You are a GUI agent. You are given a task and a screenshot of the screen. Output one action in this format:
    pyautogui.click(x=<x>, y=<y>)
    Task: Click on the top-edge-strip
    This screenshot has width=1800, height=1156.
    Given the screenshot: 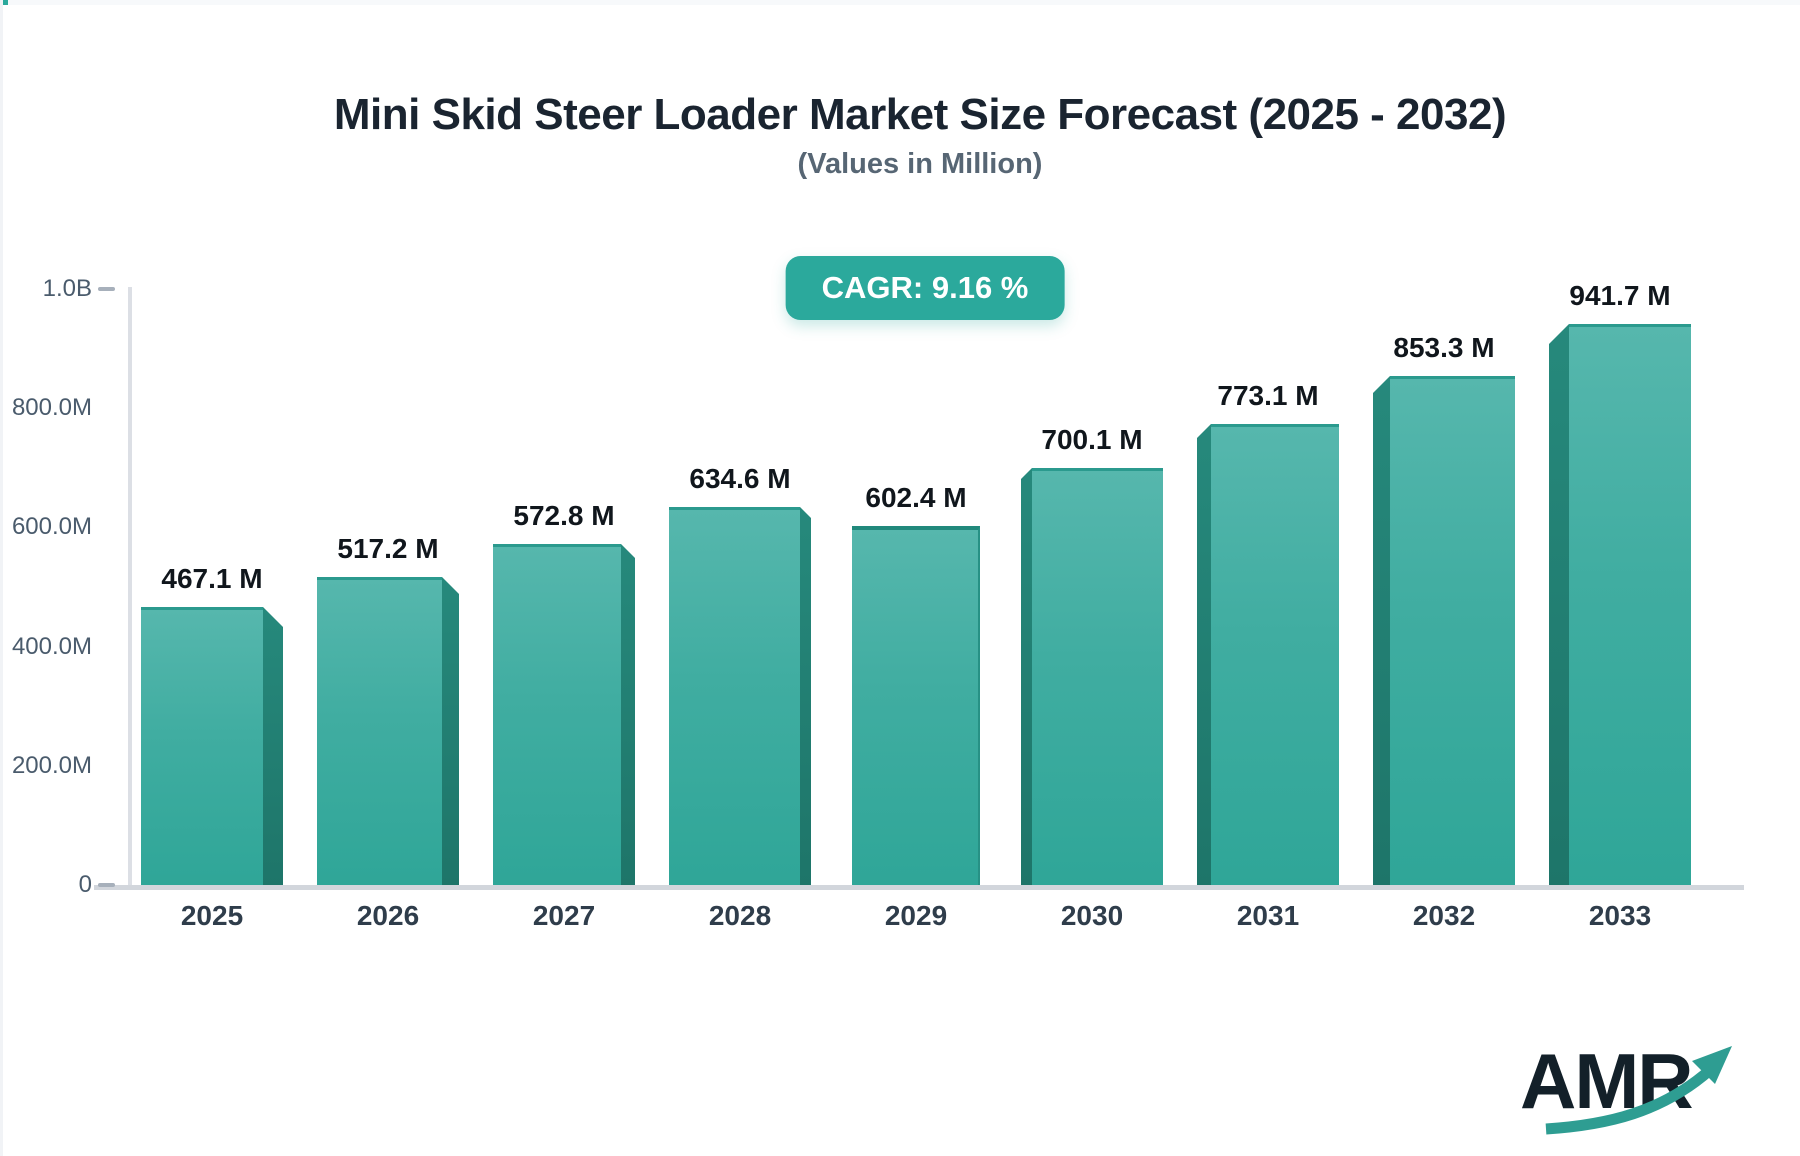 What is the action you would take?
    pyautogui.click(x=900, y=2)
    